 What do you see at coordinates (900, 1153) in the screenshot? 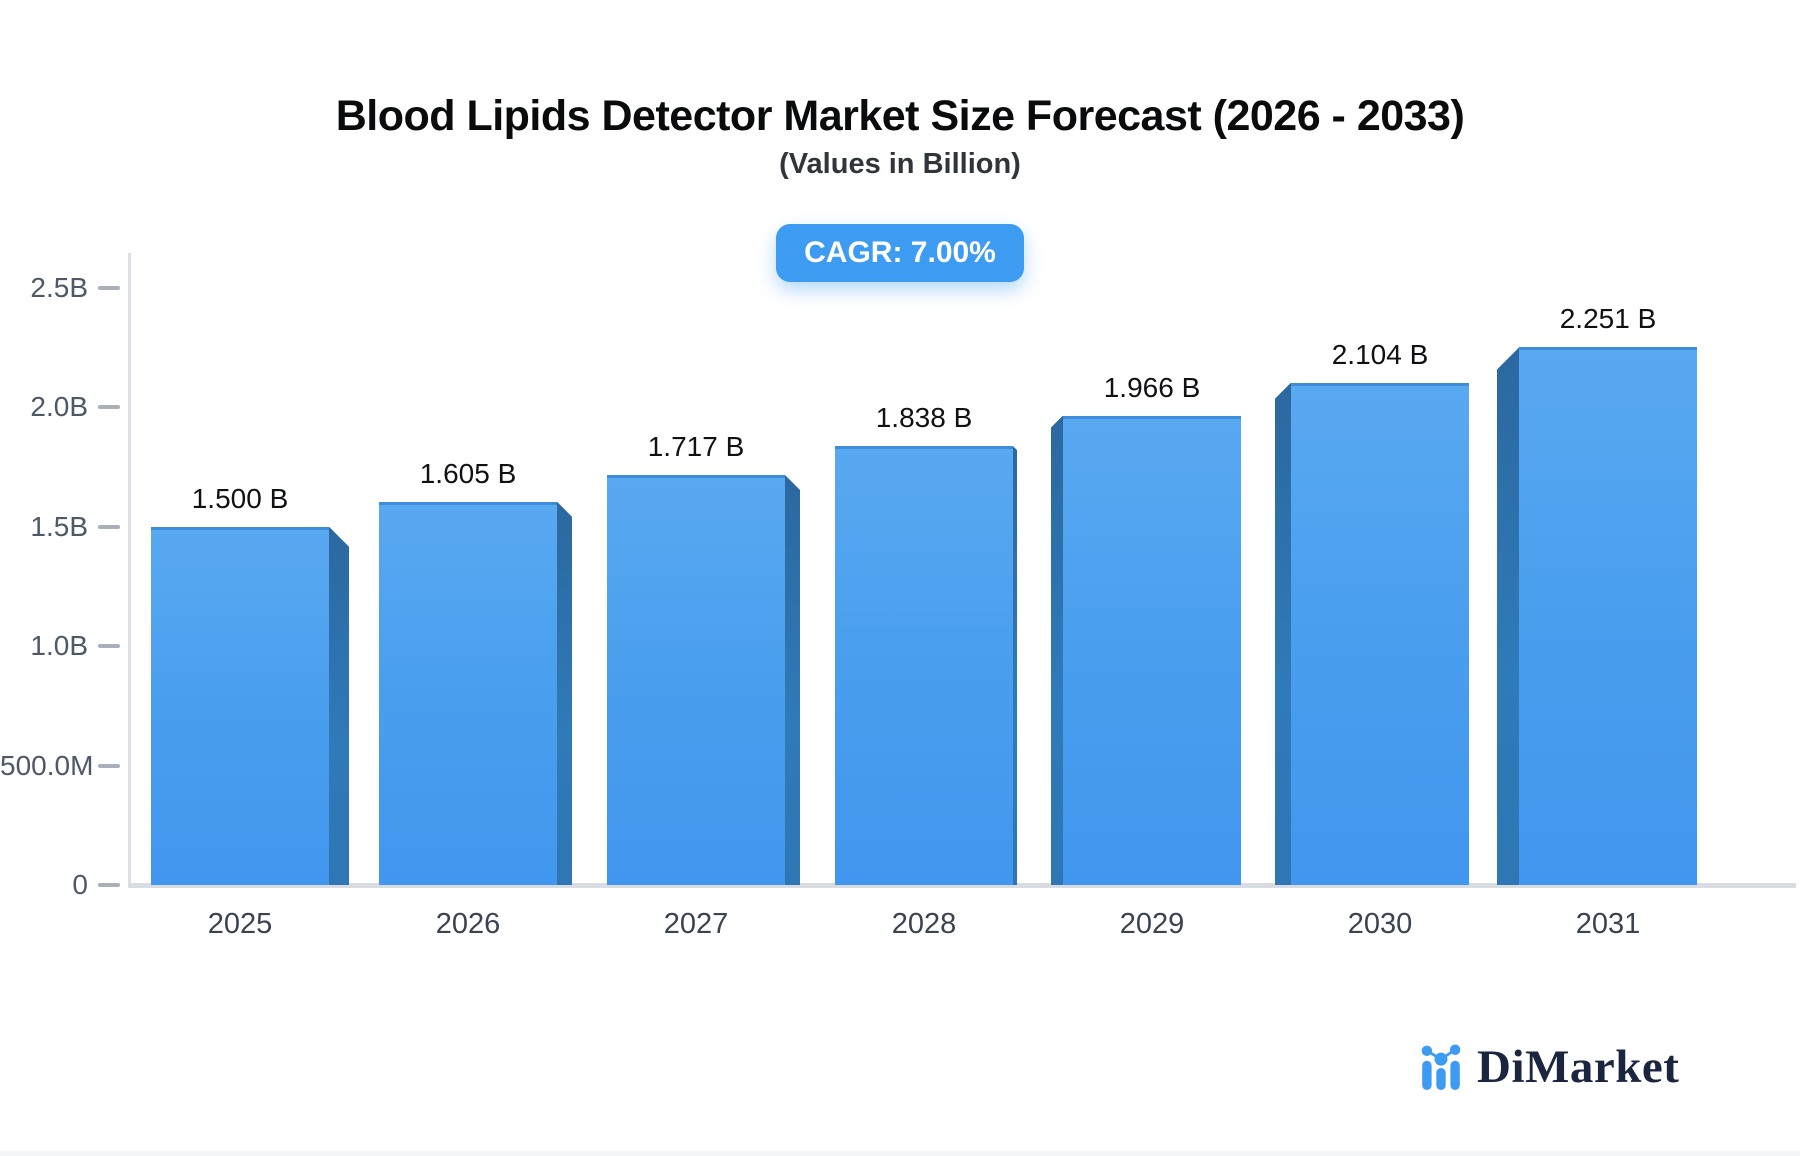
I see `page-bottom-edge` at bounding box center [900, 1153].